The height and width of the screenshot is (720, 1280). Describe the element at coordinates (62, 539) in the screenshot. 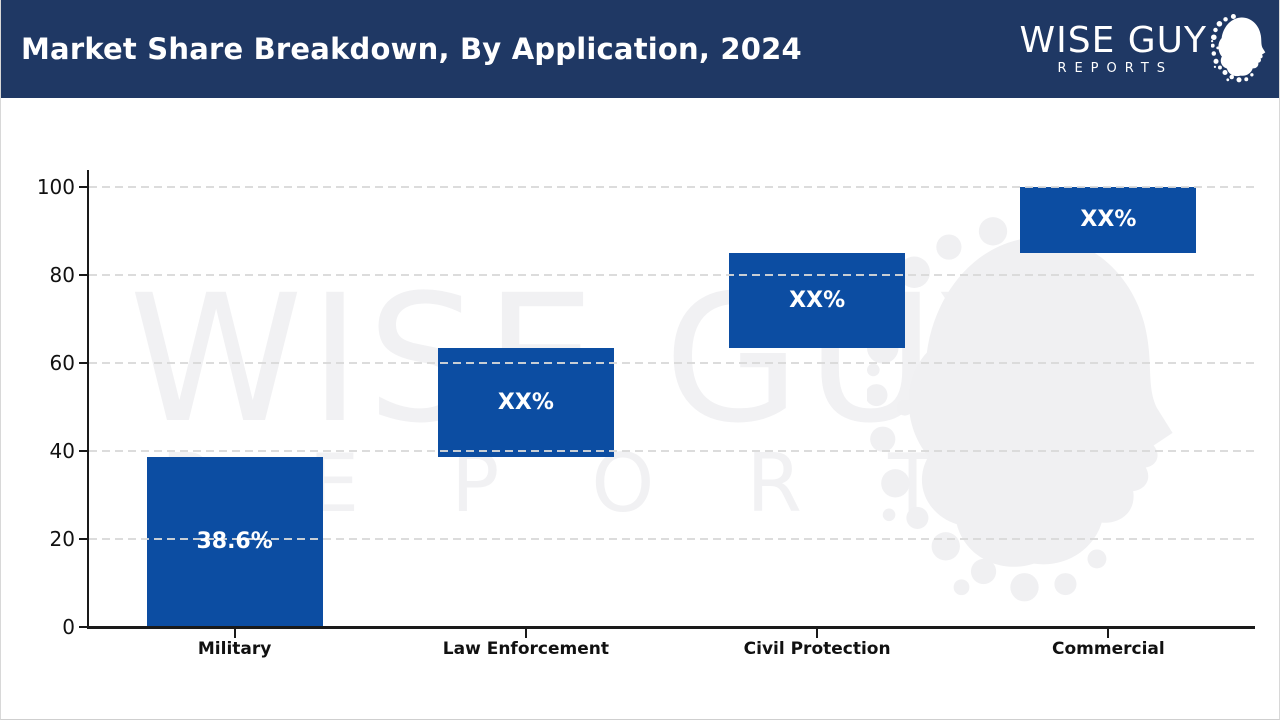

I see `y-tick-label-20: 20` at that location.